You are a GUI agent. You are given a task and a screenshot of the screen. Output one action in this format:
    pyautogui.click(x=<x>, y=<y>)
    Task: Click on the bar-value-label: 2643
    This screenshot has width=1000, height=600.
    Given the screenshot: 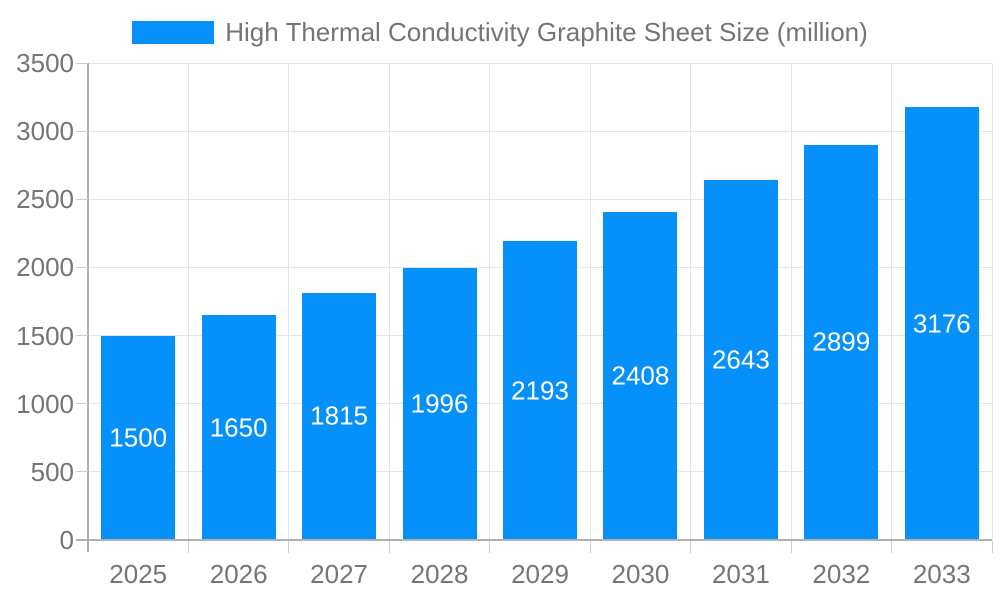 What is the action you would take?
    pyautogui.click(x=740, y=359)
    